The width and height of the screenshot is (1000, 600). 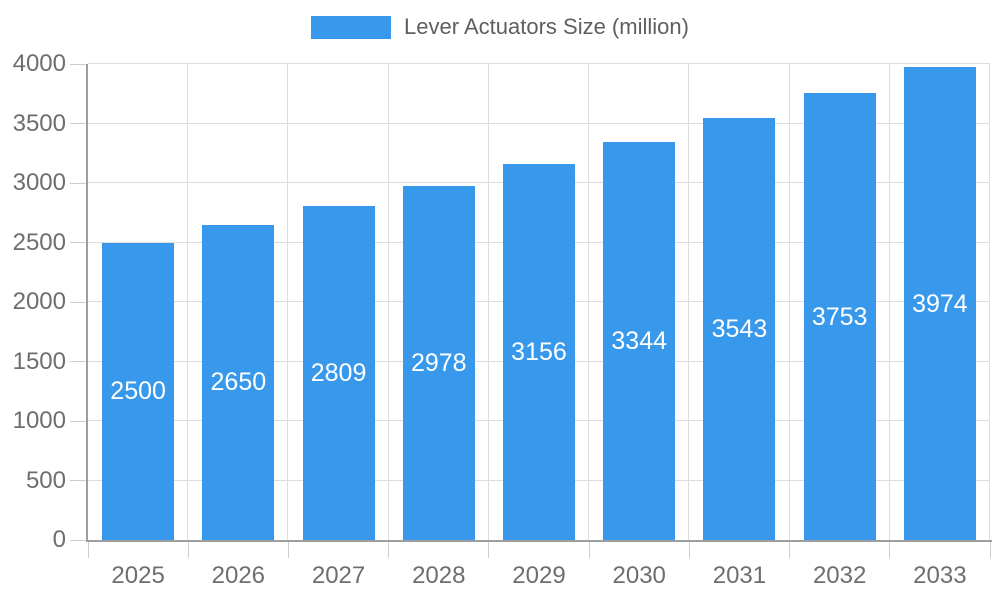 I want to click on bar-value-label: 3156, so click(x=539, y=352).